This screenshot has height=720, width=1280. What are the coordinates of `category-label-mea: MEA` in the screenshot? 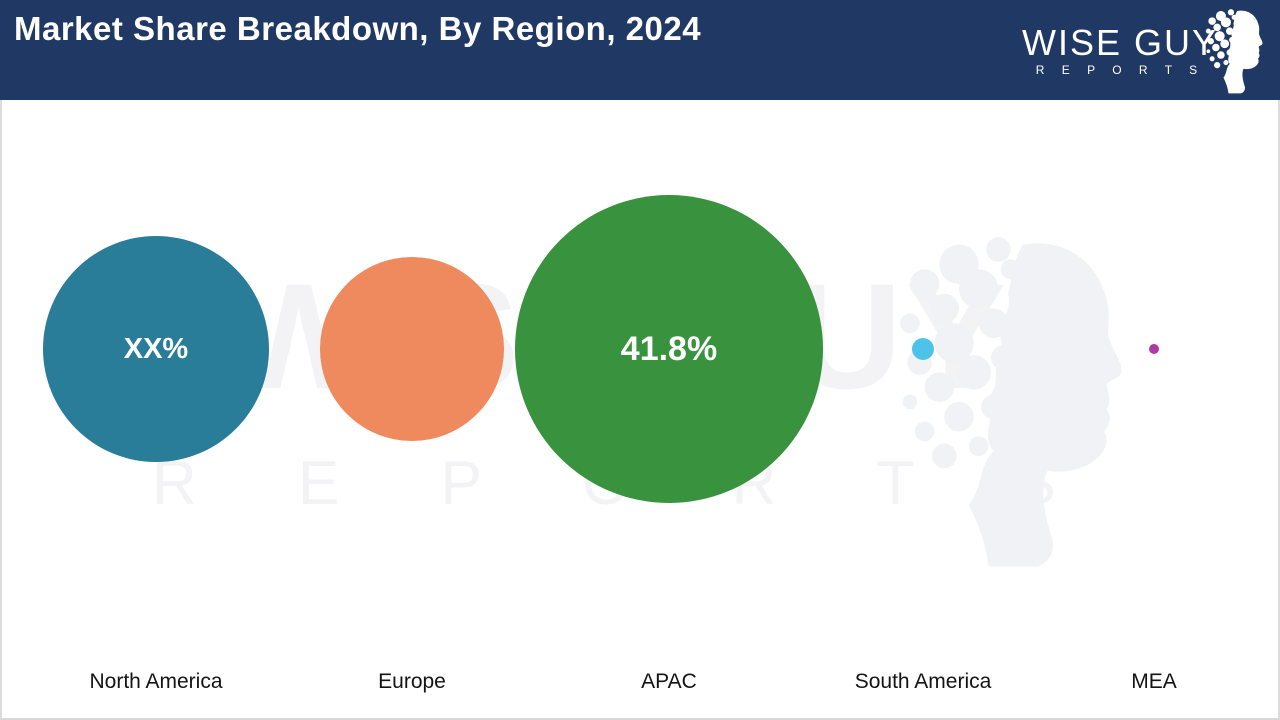 It's located at (1154, 681).